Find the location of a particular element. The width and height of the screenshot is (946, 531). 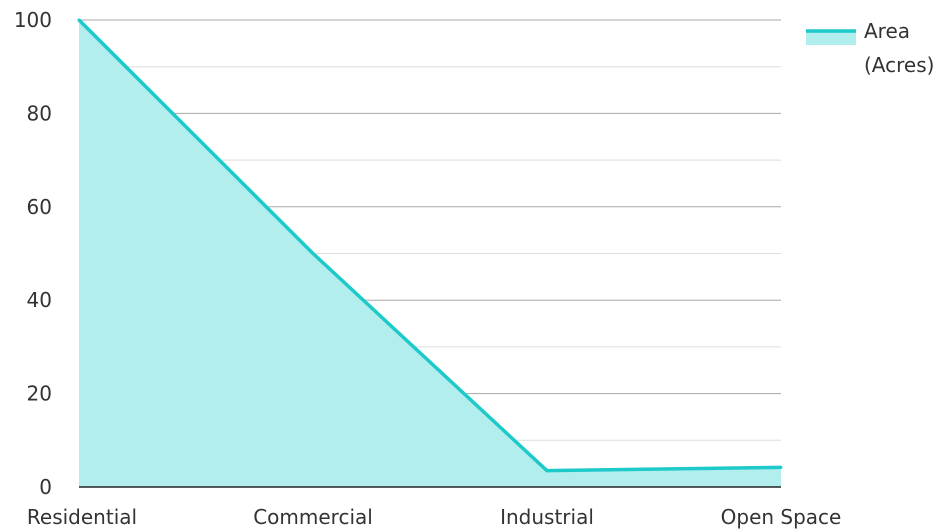

y-tick-label: 0 is located at coordinates (45, 487).